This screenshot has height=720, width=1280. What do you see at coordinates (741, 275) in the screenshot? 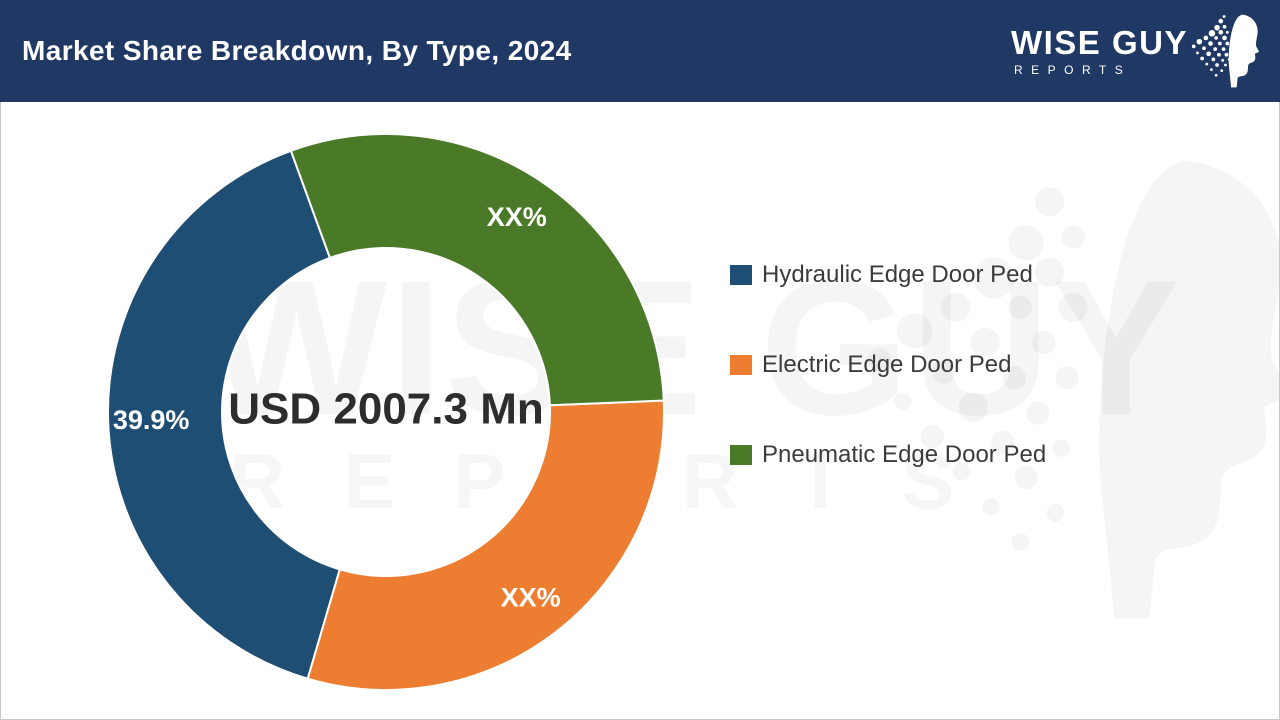
I see `legend-swatch-hydraulic` at bounding box center [741, 275].